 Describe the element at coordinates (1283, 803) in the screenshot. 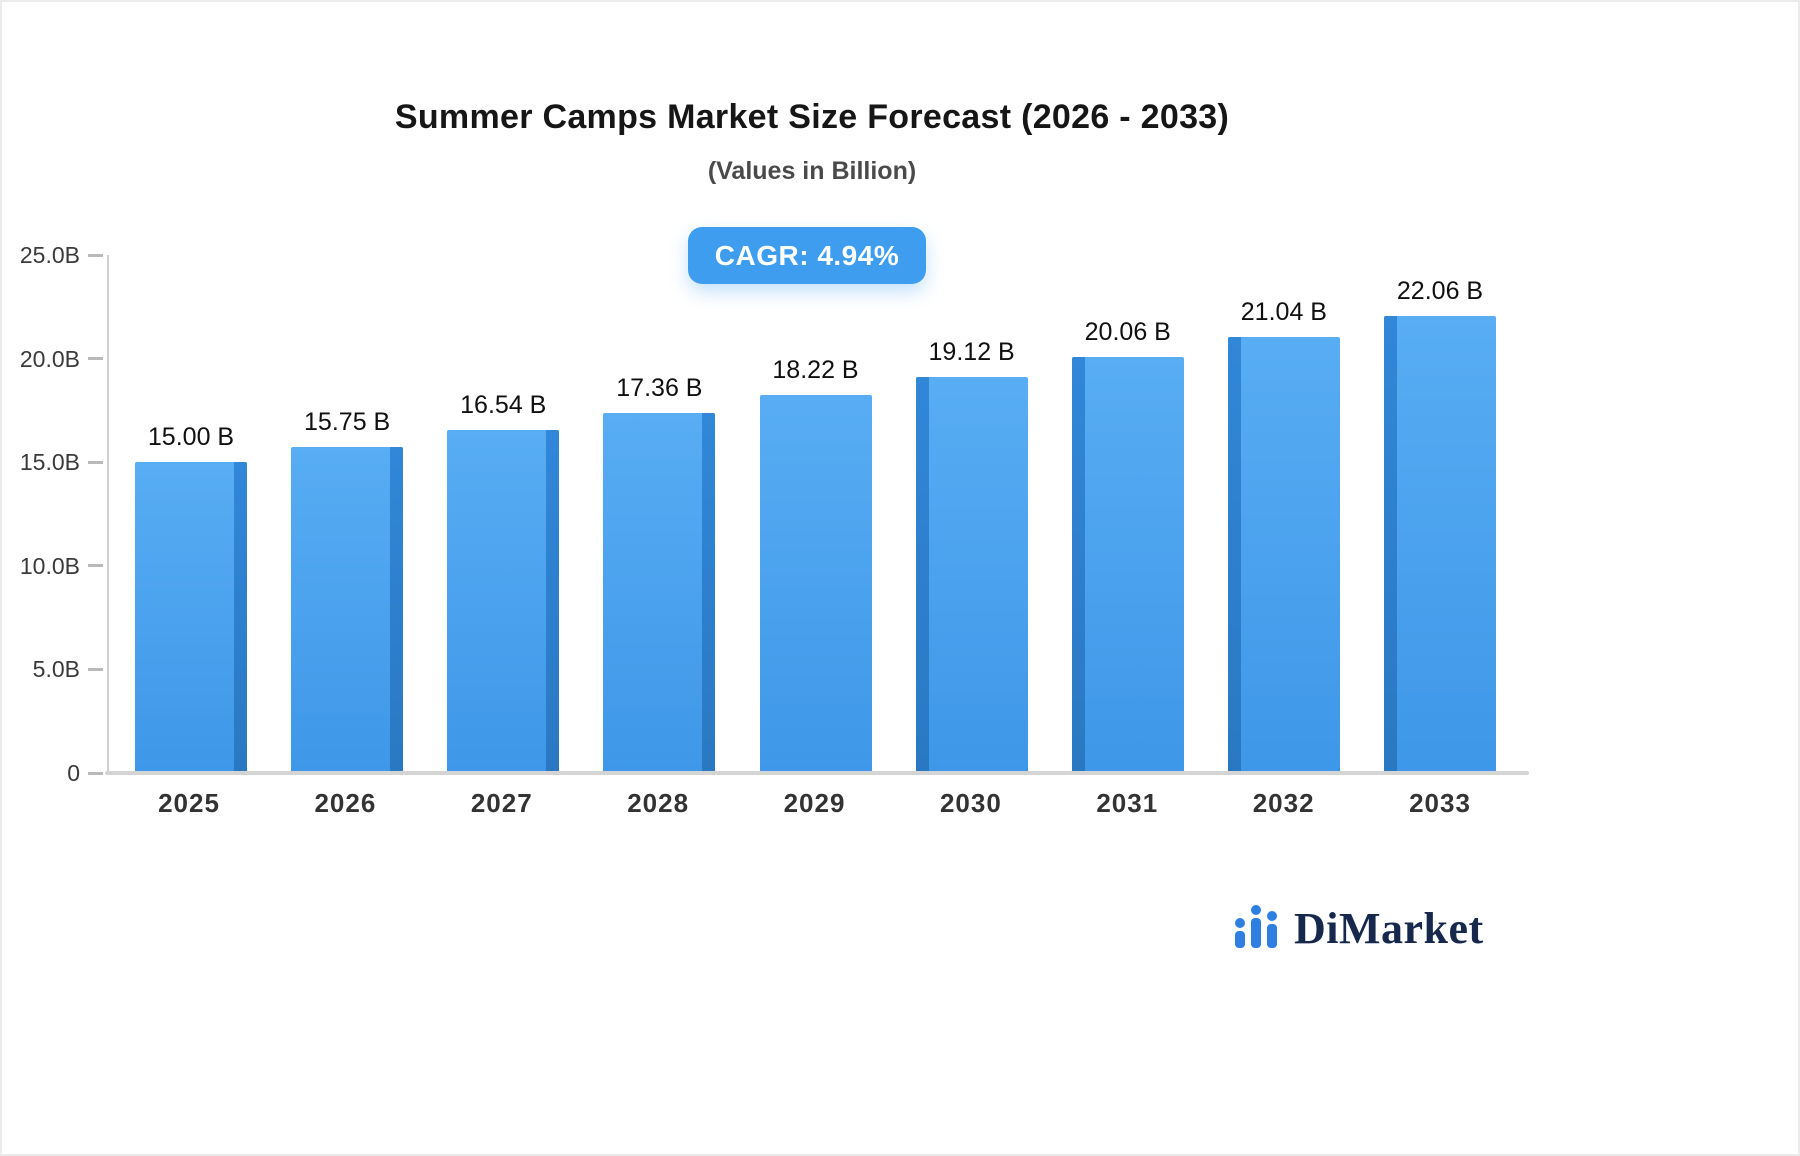

I see `x-axis-label: 2032` at that location.